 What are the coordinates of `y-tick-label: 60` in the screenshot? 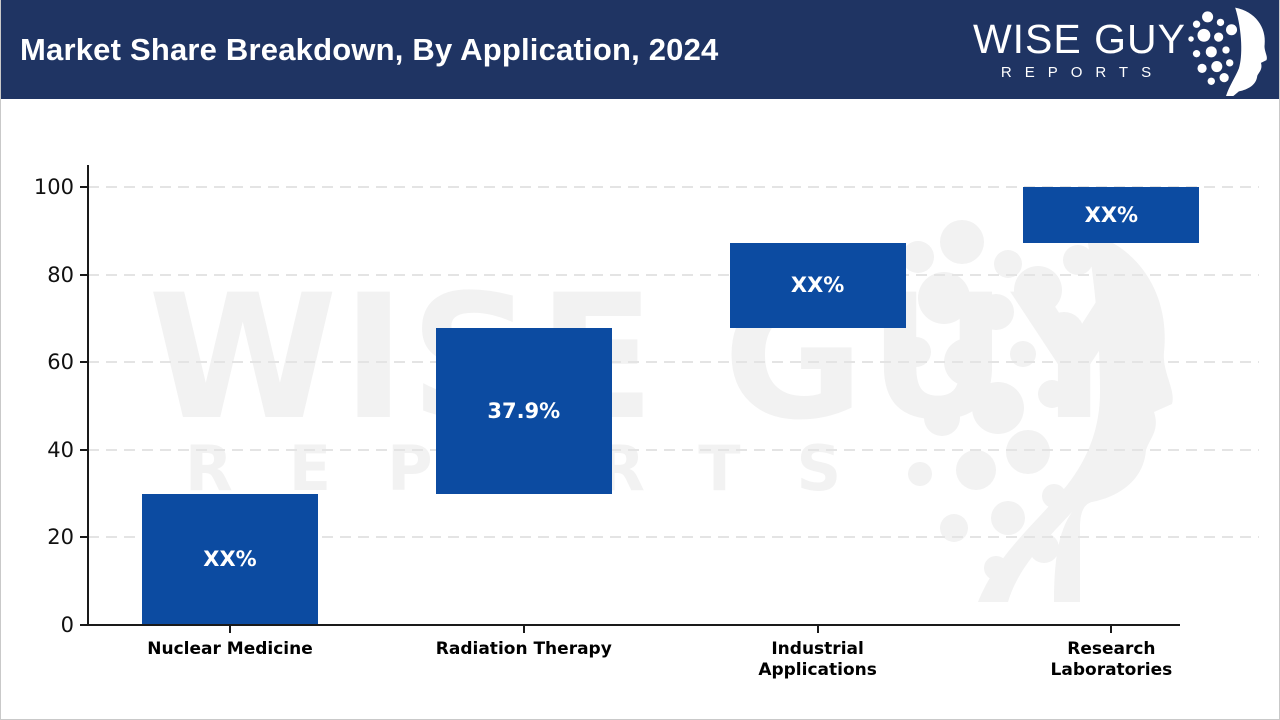 It's located at (60, 362).